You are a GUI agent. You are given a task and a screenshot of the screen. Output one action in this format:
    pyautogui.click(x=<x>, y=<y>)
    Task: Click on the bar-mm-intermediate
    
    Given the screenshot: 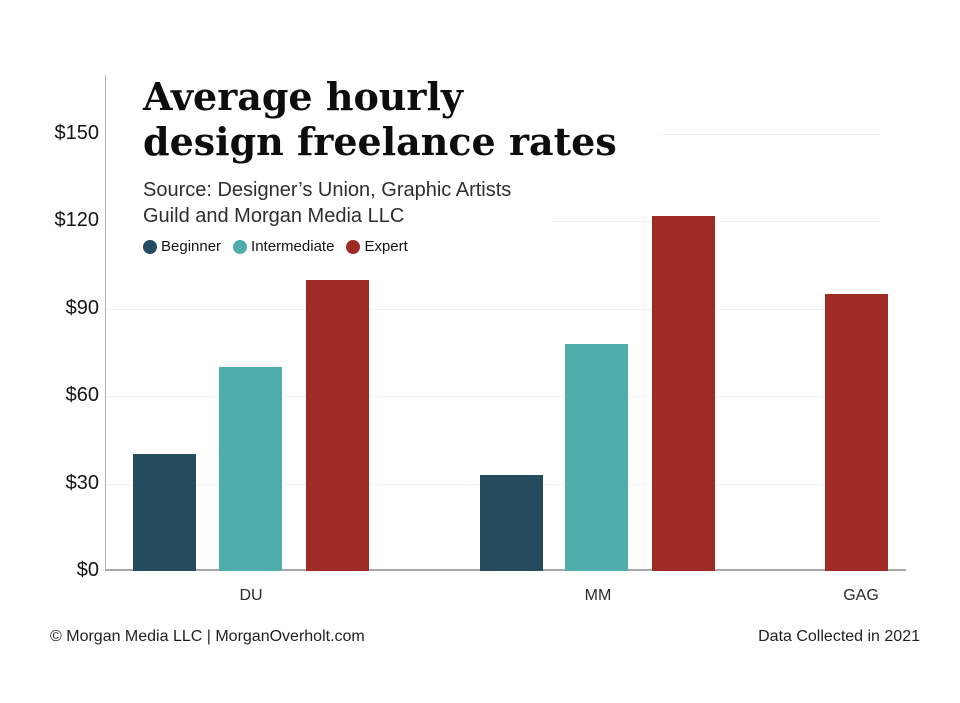 What is the action you would take?
    pyautogui.click(x=596, y=457)
    